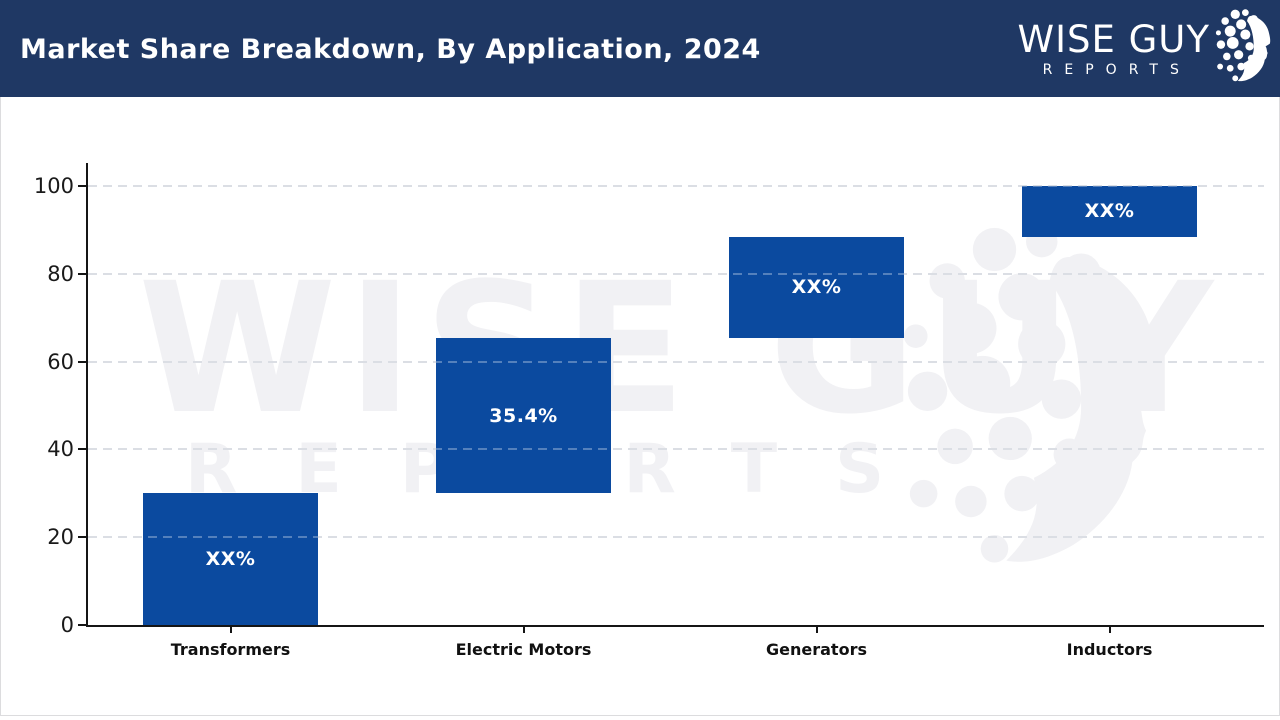 Image resolution: width=1280 pixels, height=720 pixels. Describe the element at coordinates (60, 273) in the screenshot. I see `y-axis-tick-label: 80` at that location.